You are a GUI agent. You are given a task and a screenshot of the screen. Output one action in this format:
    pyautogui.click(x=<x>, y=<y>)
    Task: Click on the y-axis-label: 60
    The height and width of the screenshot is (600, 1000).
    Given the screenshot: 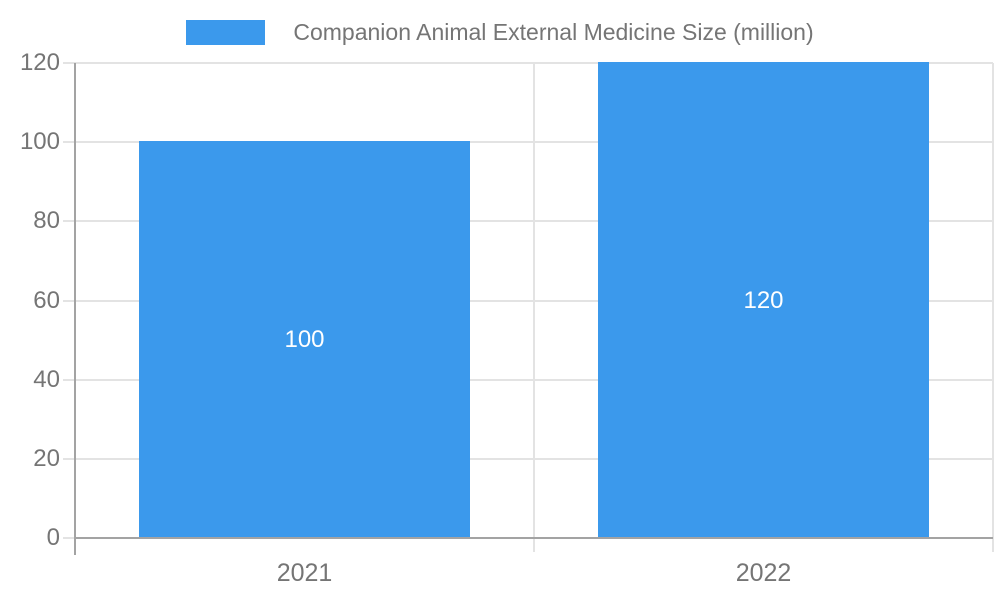 What is the action you would take?
    pyautogui.click(x=46, y=300)
    